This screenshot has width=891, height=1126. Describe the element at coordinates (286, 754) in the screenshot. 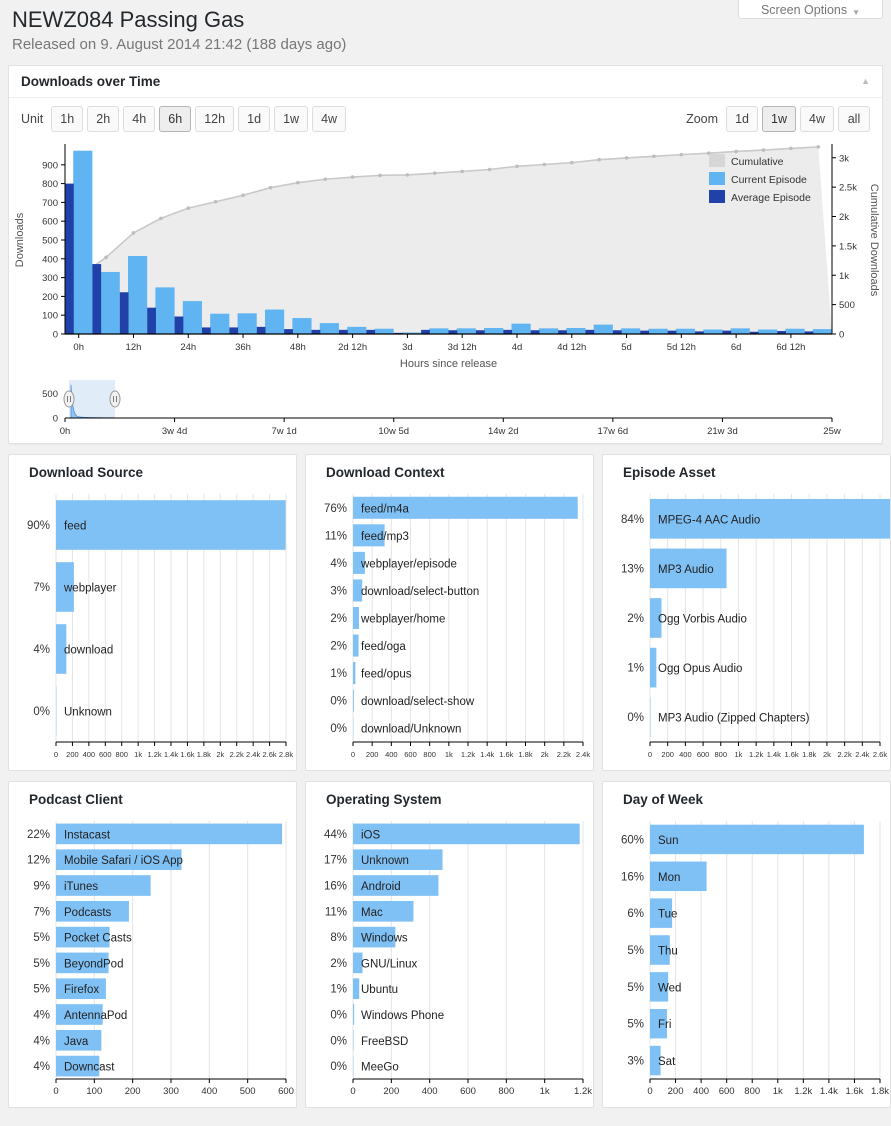

I see `svg-text: 2.8k` at that location.